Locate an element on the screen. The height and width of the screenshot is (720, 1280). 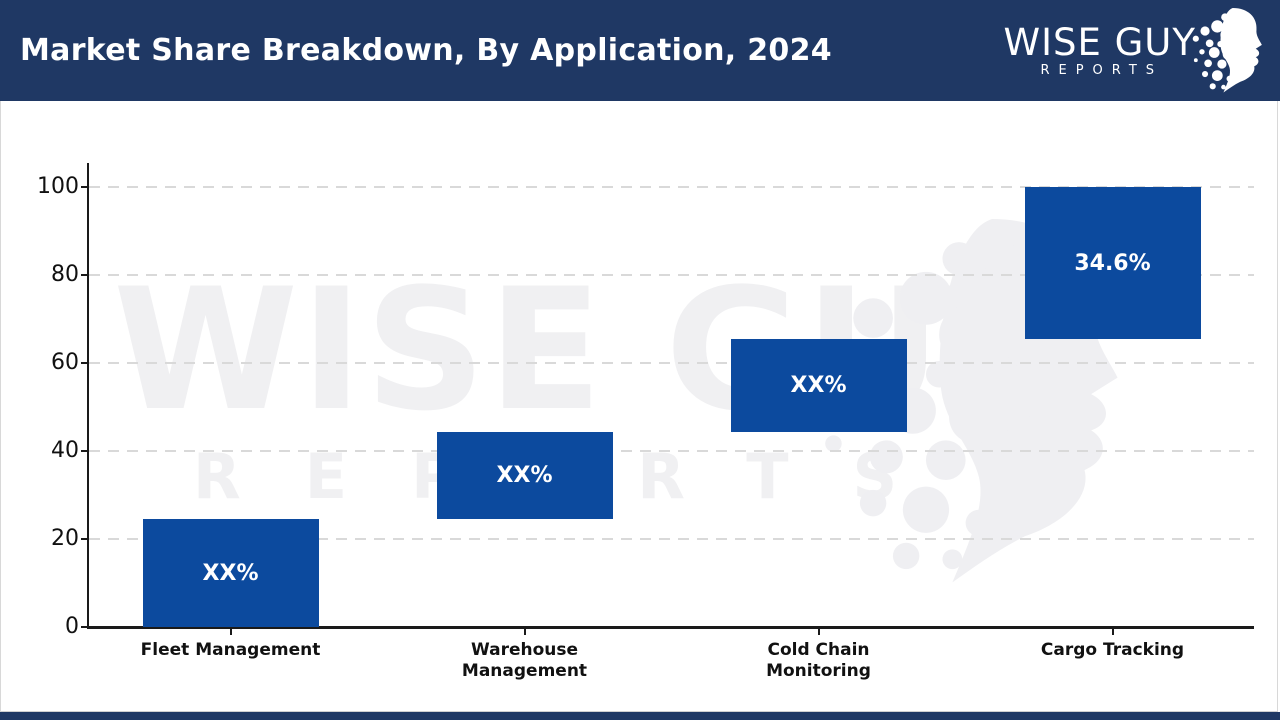
wise-guy-reports-logo: WISE GUY REPORTS is located at coordinates (1134, 51).